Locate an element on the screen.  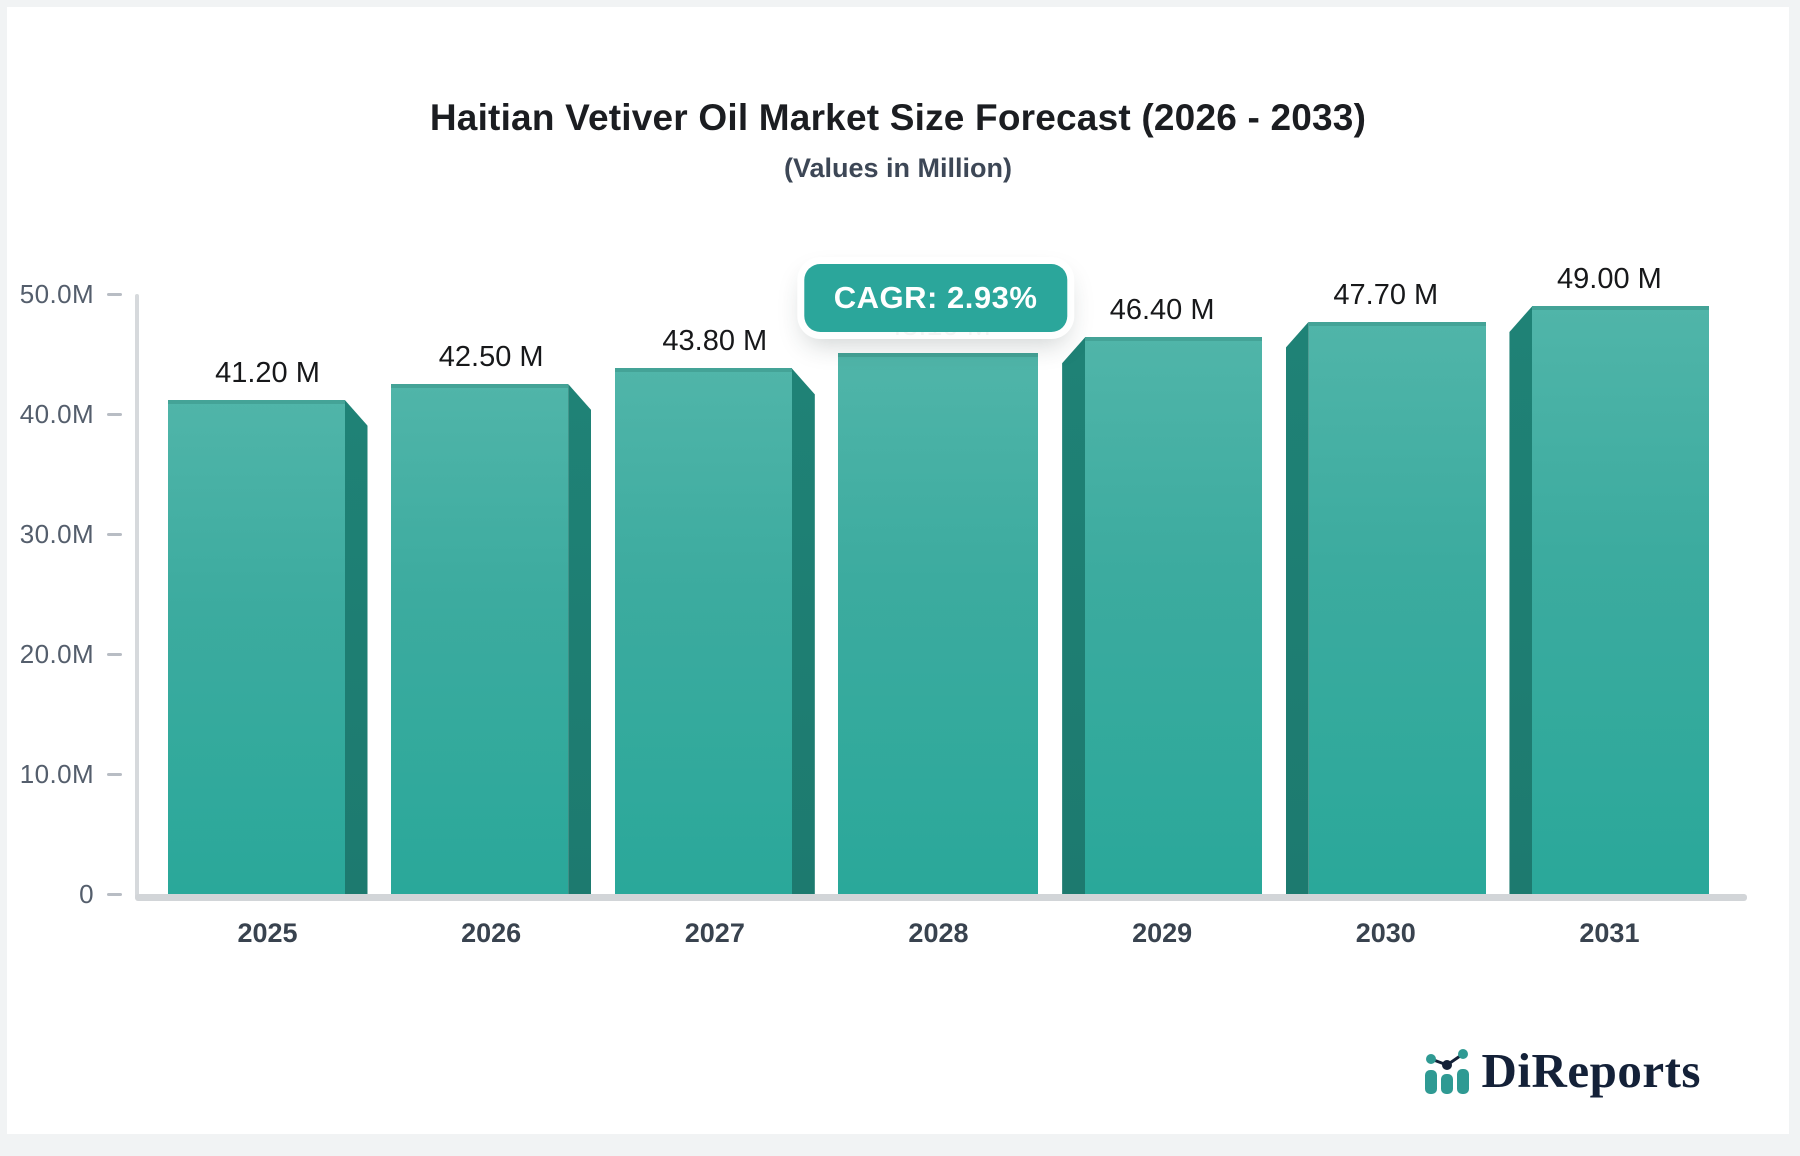
bar-value-label: 42.50 M is located at coordinates (491, 357).